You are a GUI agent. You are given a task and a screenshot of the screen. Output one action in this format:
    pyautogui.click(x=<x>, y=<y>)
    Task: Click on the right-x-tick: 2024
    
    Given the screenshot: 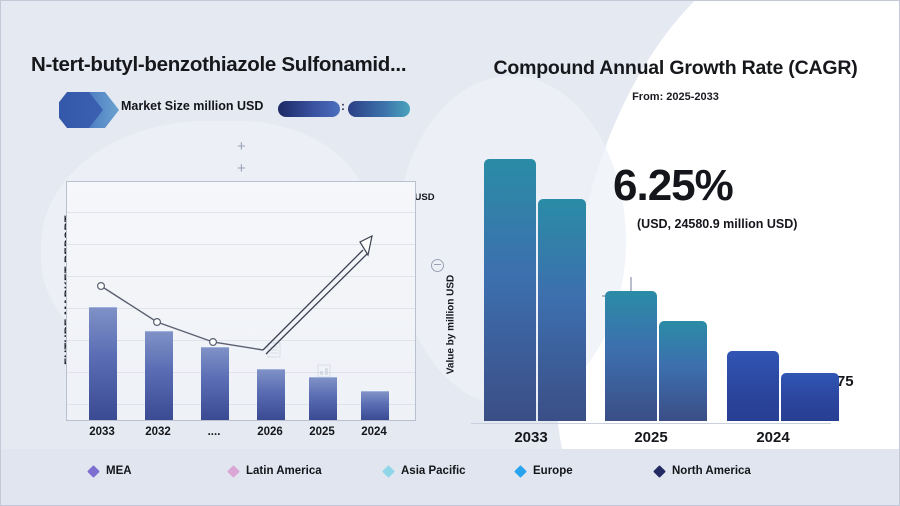 What is the action you would take?
    pyautogui.click(x=773, y=437)
    